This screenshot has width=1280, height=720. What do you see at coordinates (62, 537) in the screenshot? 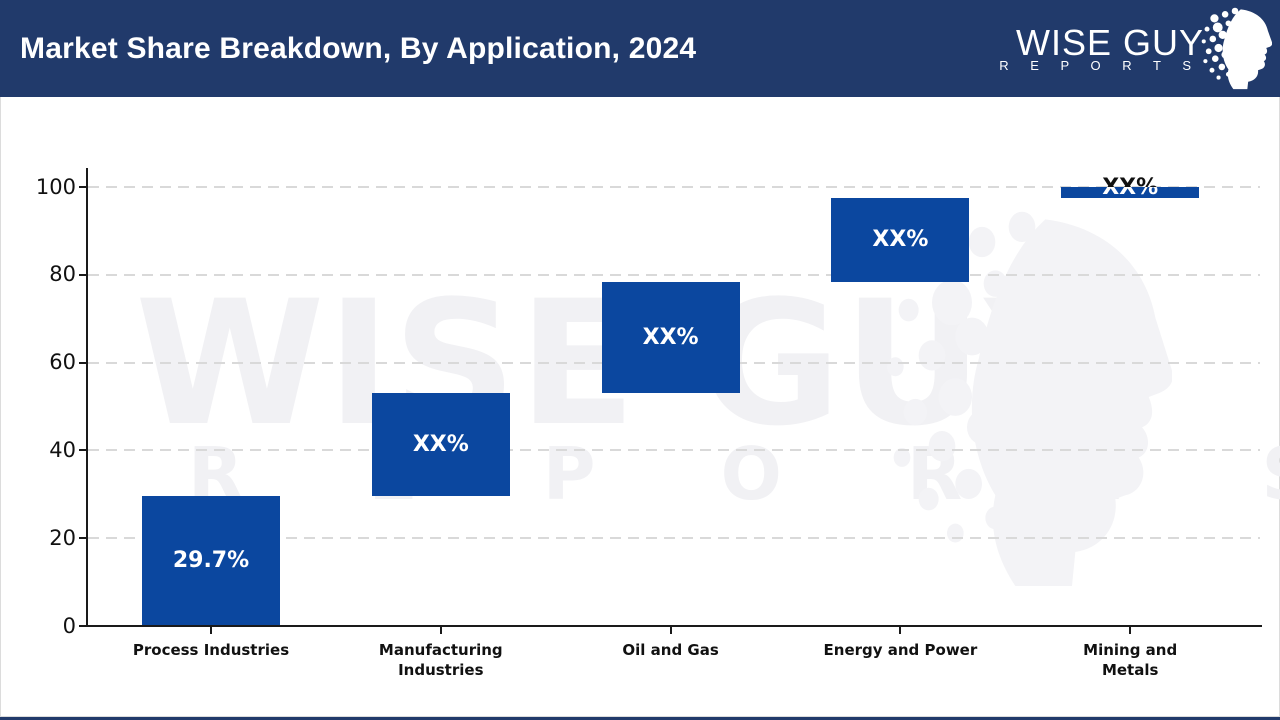
I see `y-tick-label: 20` at bounding box center [62, 537].